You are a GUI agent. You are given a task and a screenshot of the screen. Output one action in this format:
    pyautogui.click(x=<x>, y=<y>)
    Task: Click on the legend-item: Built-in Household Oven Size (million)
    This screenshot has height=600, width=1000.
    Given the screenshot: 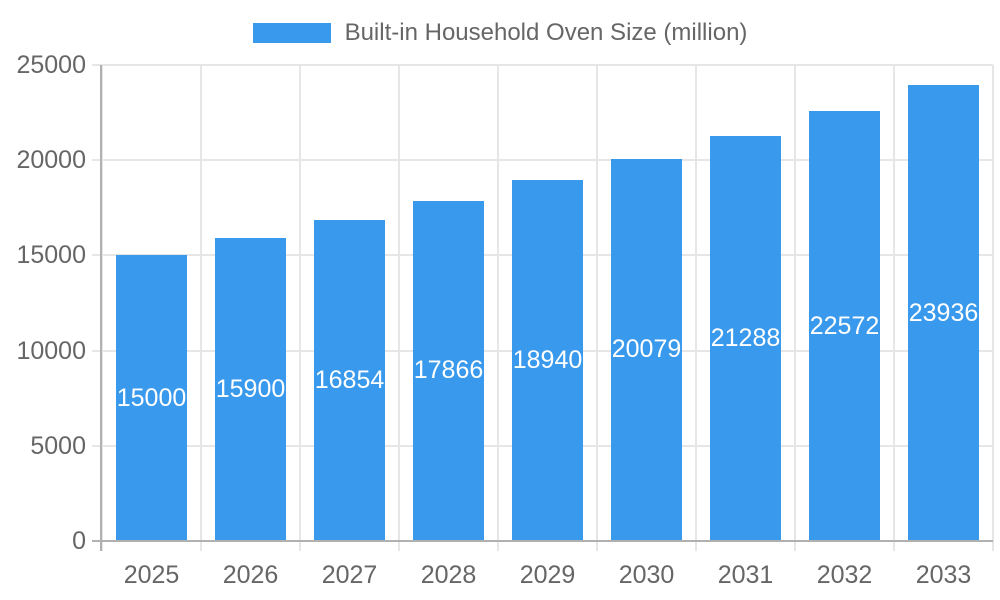 What is the action you would take?
    pyautogui.click(x=500, y=33)
    